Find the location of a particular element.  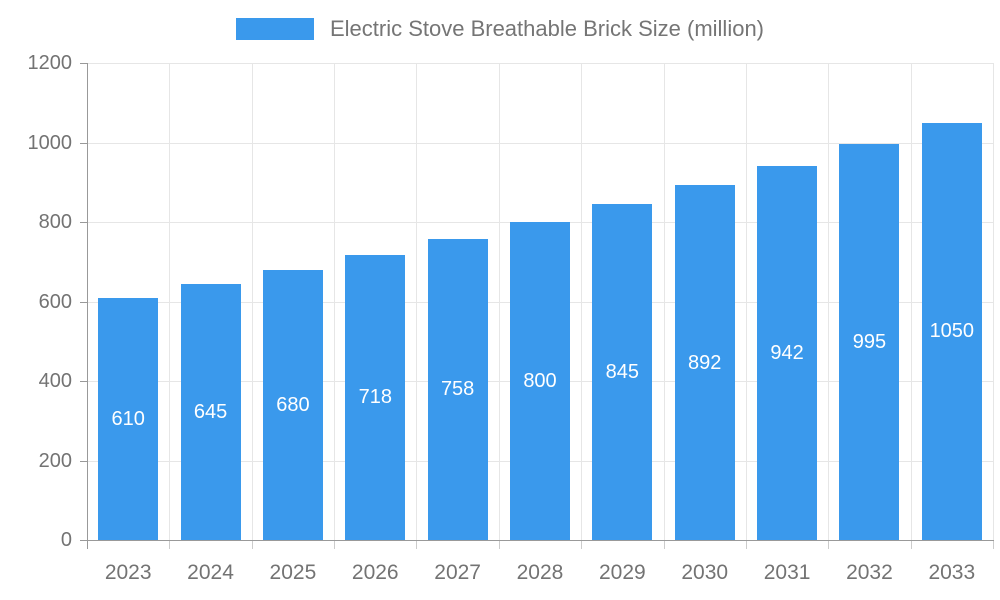

x-axis-label: 2027 is located at coordinates (457, 572).